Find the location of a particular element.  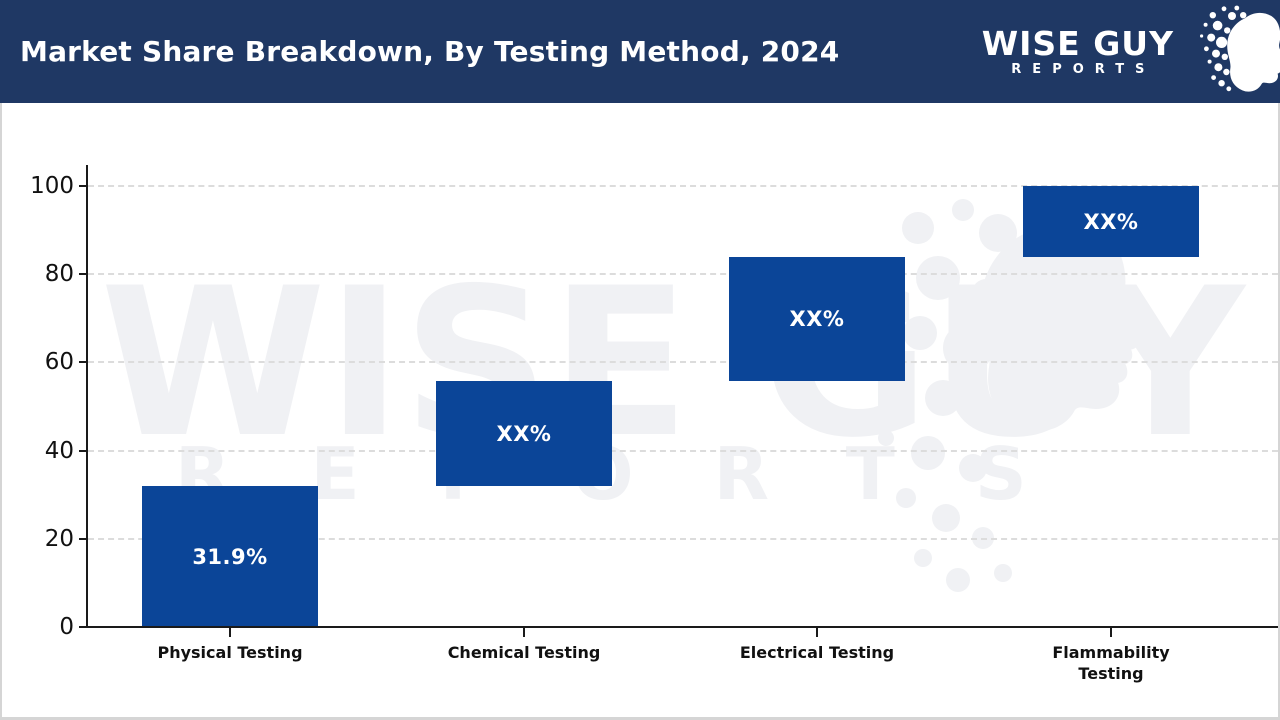

watermark-face-dots is located at coordinates (1005, 395).